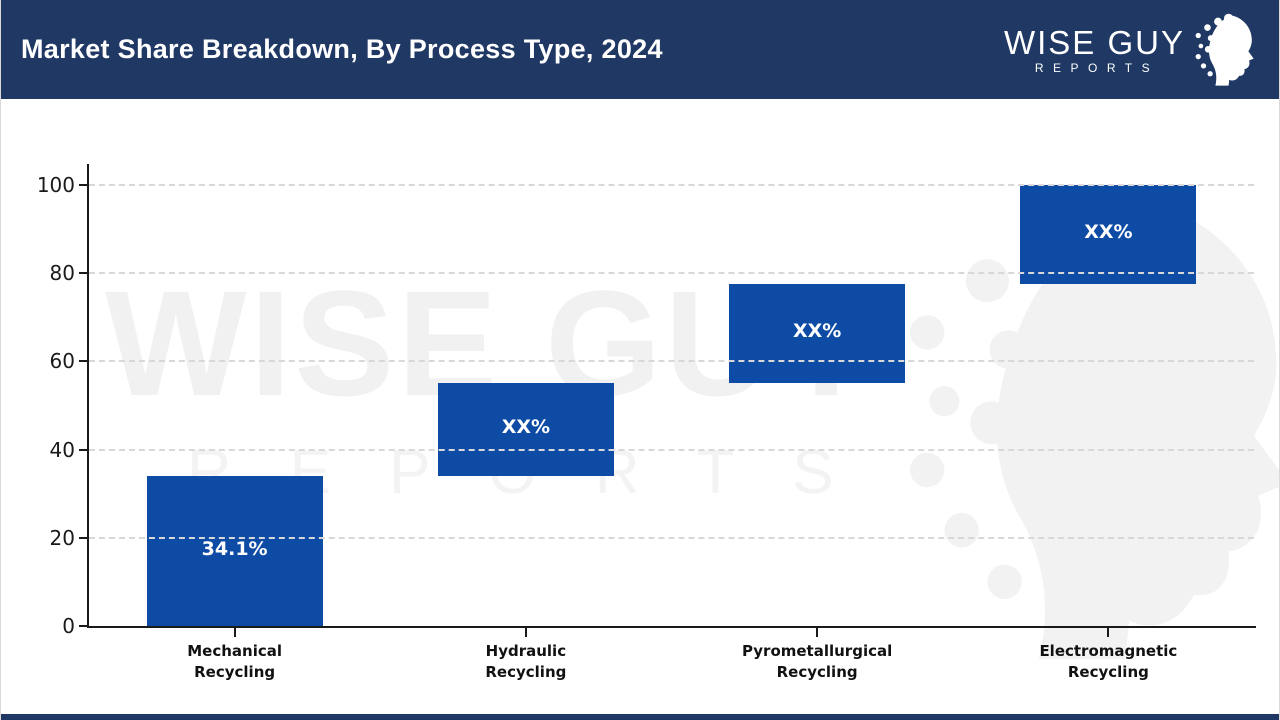 The image size is (1280, 720). I want to click on y-axis-spine, so click(88, 396).